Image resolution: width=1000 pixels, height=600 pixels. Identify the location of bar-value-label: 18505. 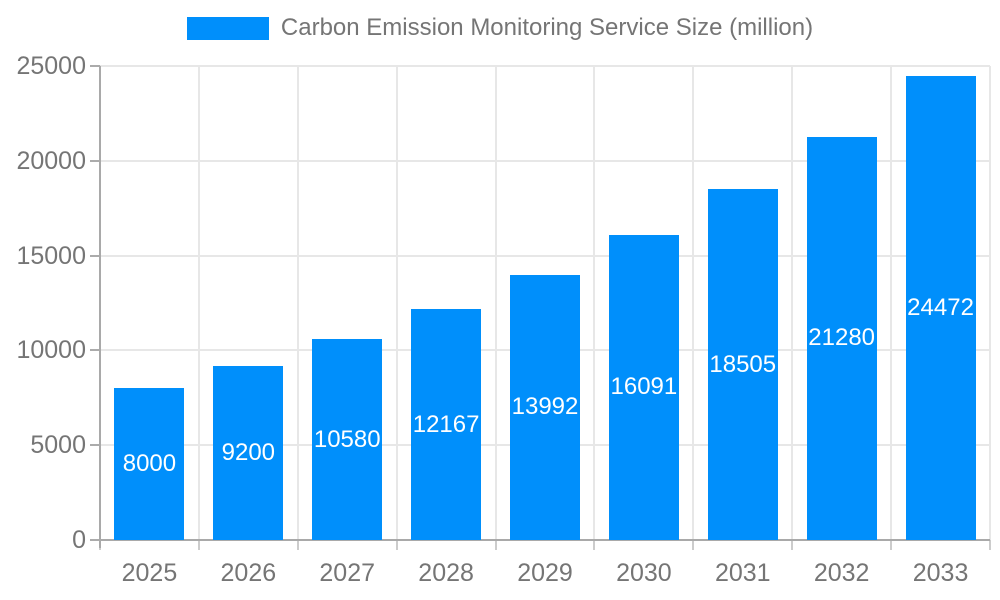
(743, 364).